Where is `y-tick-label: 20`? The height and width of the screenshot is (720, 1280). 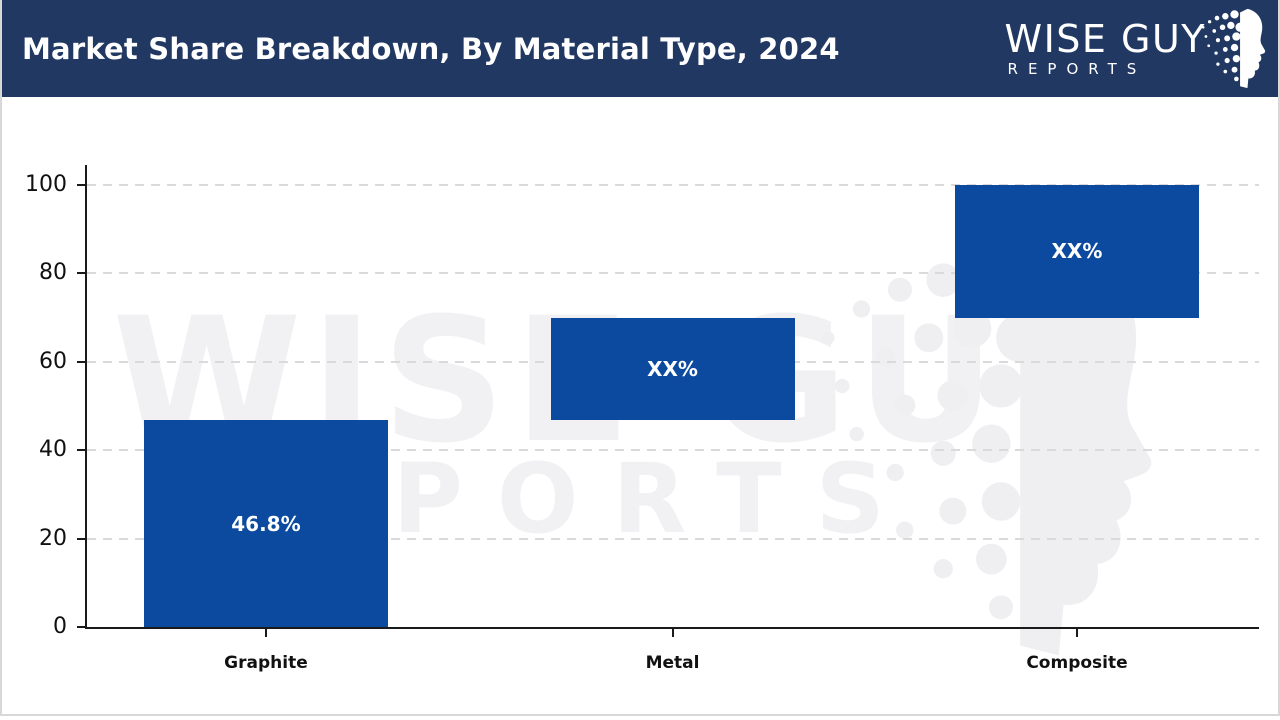
y-tick-label: 20 is located at coordinates (53, 538).